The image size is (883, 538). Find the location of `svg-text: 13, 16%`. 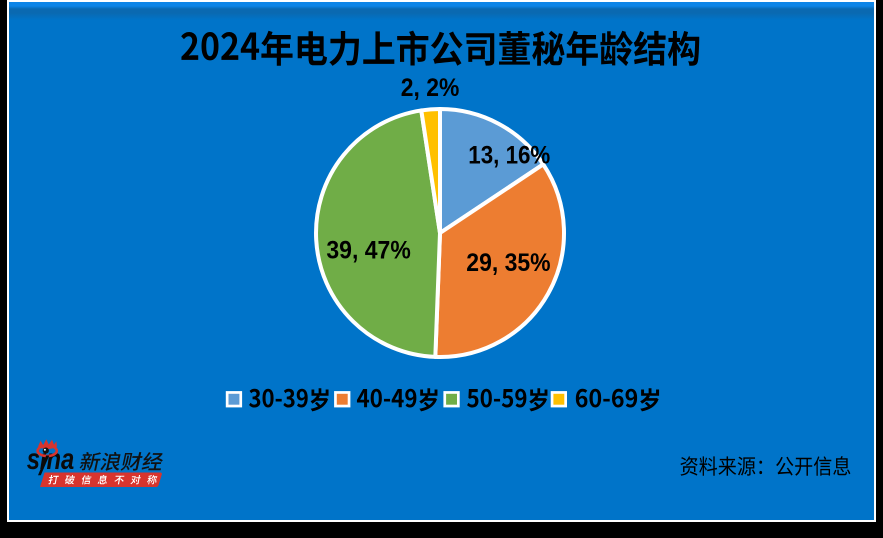

svg-text: 13, 16% is located at coordinates (509, 156).